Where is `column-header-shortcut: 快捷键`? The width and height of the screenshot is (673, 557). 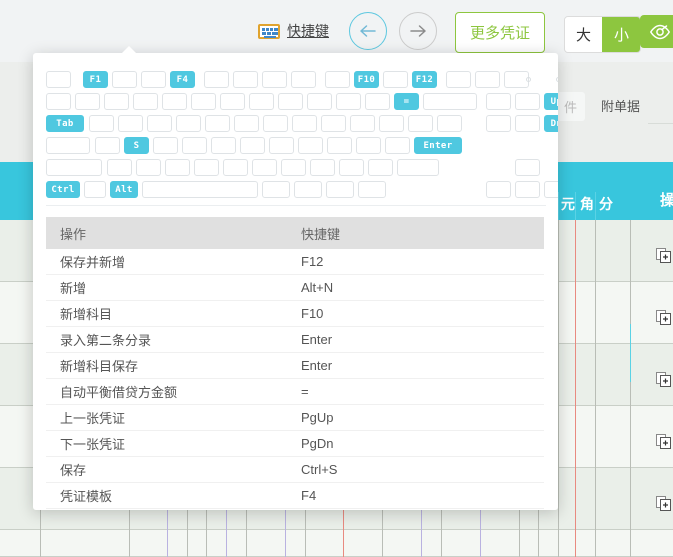 column-header-shortcut: 快捷键 is located at coordinates (321, 234).